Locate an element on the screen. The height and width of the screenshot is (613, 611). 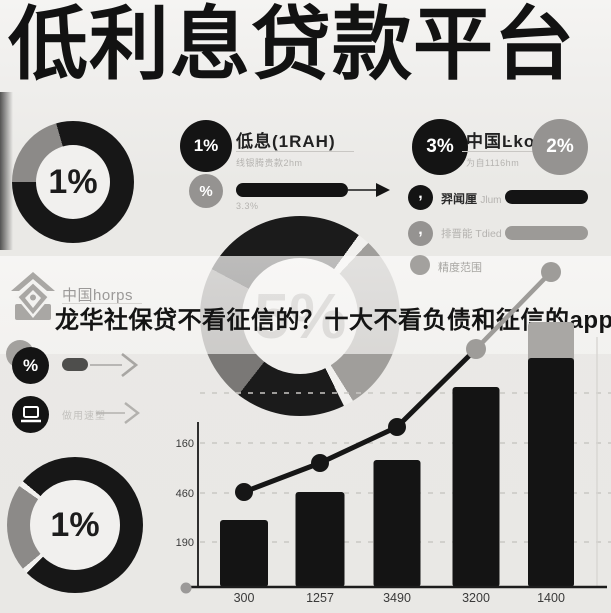
headline-text: 龙华社保贷不看征信的？十大不看负债和征信的app推荐 is located at coordinates (333, 320).